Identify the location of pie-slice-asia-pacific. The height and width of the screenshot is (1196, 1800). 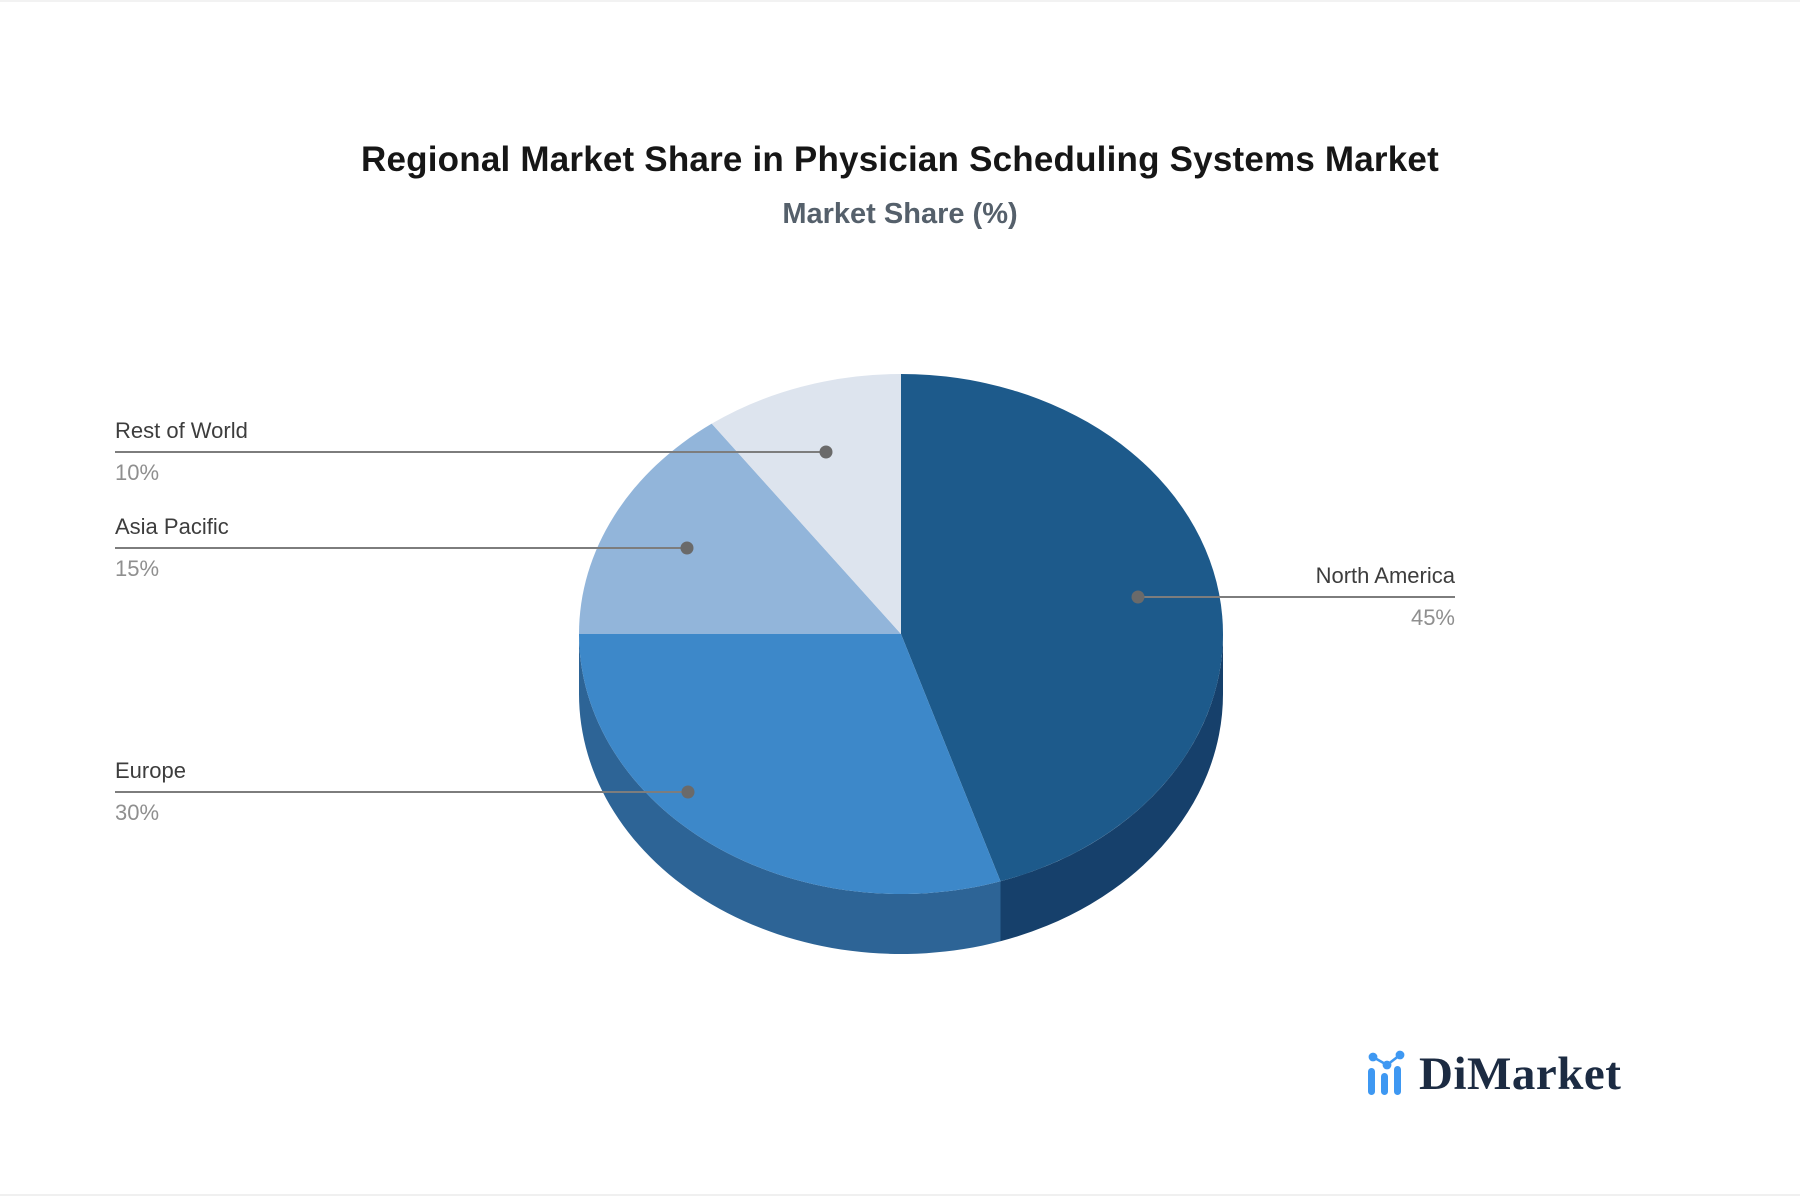
(740, 528).